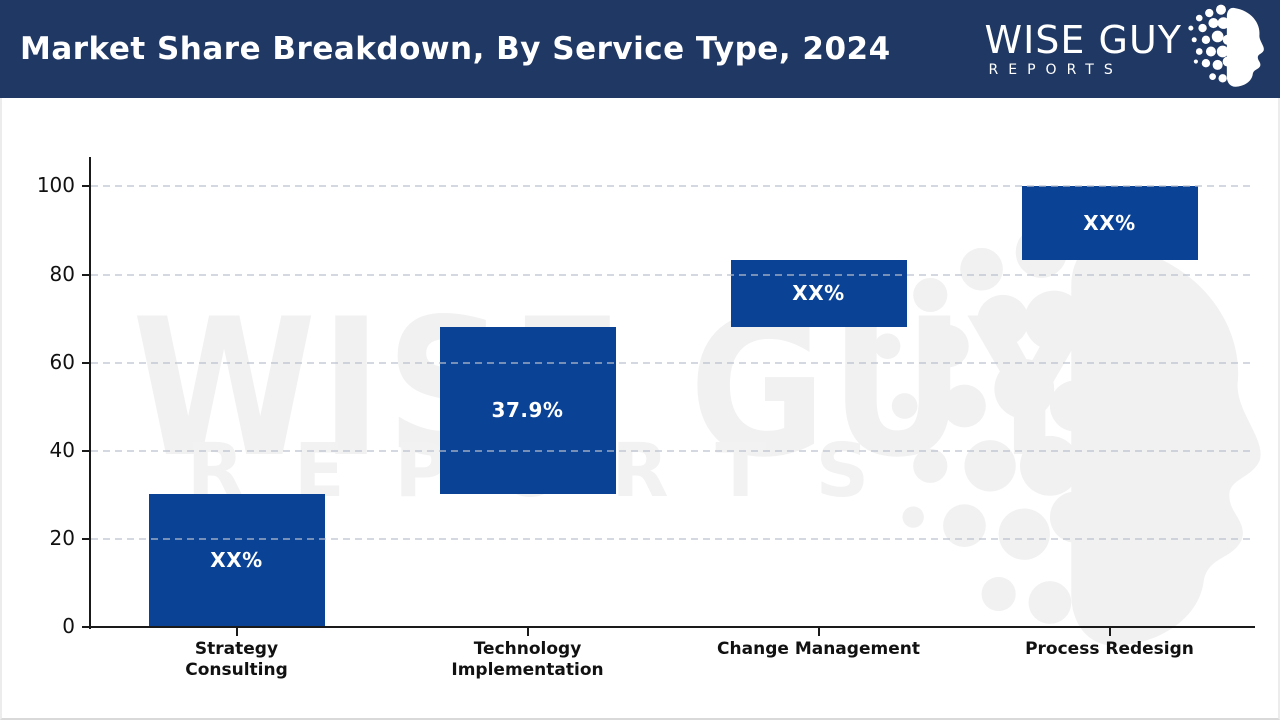 The width and height of the screenshot is (1280, 720). What do you see at coordinates (62, 449) in the screenshot?
I see `y-tick-label: 40` at bounding box center [62, 449].